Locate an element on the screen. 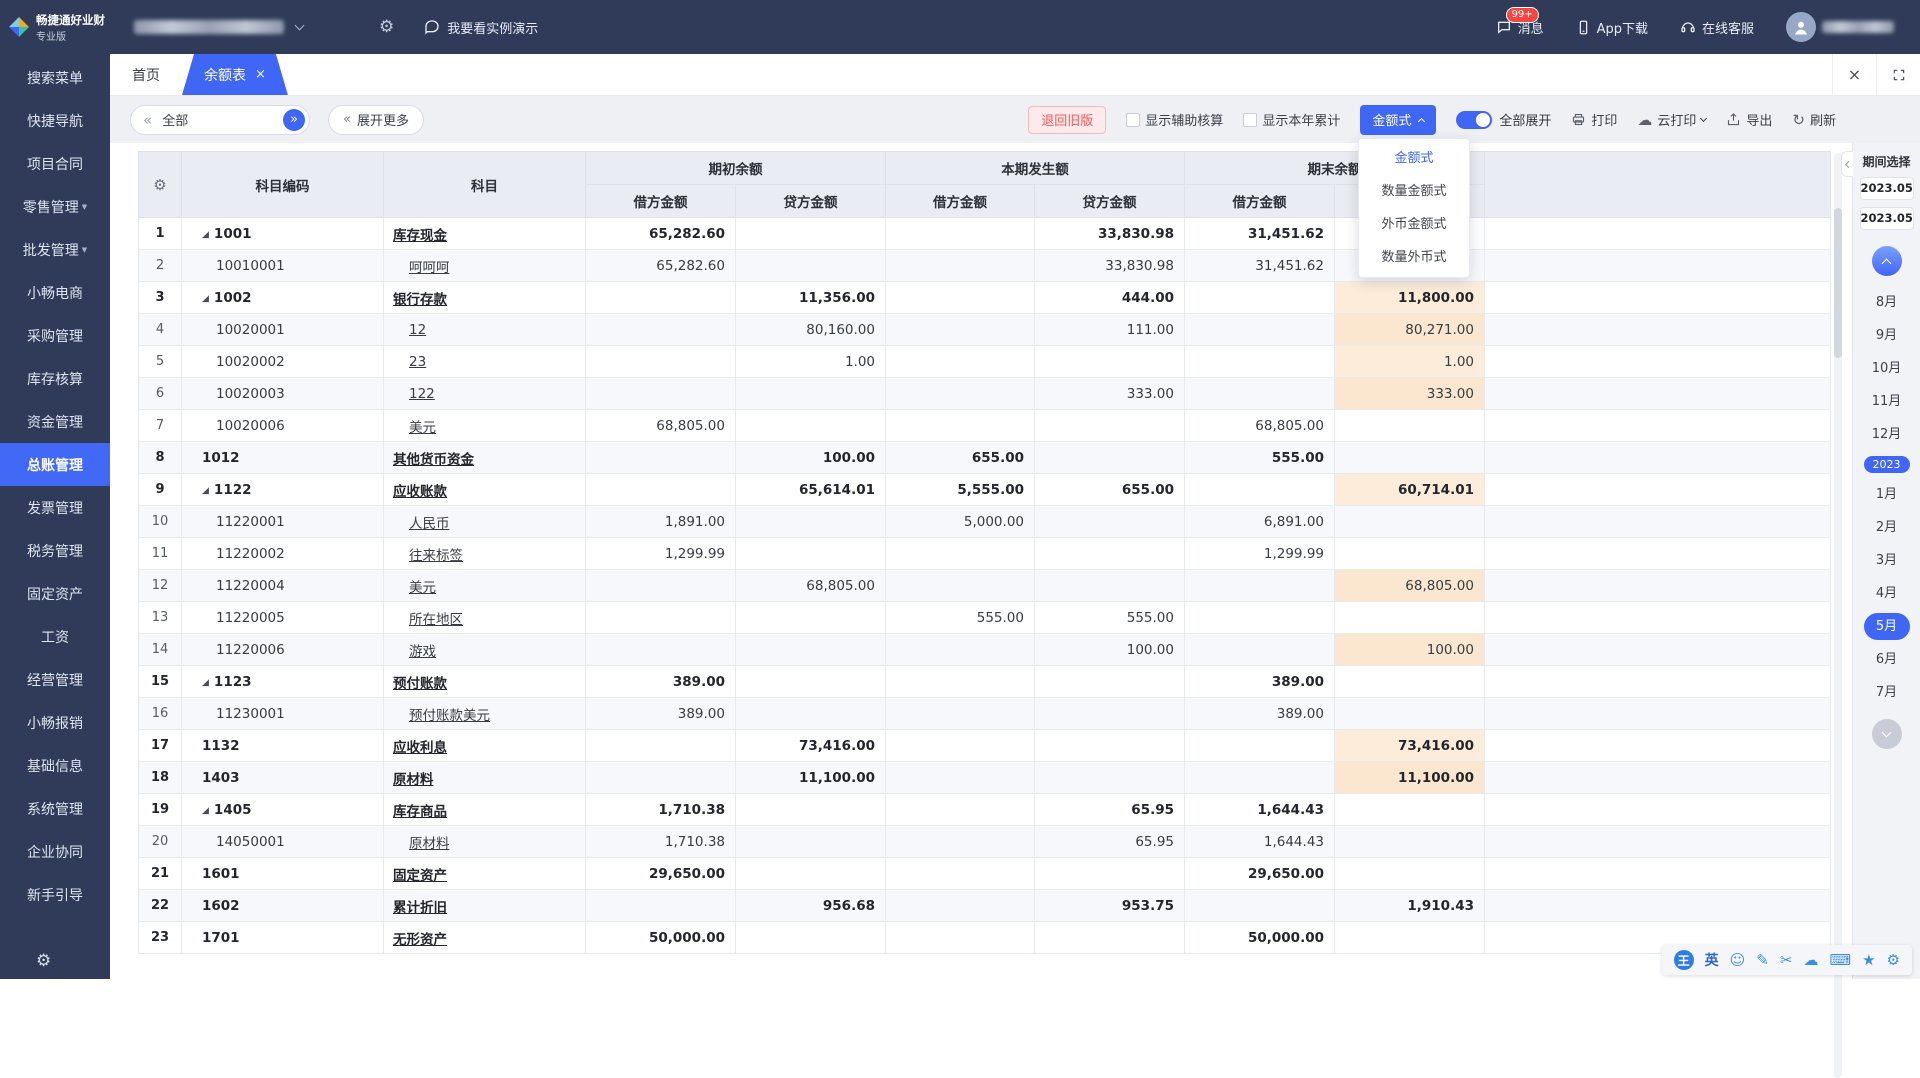  account-name-cell: 无形资产 is located at coordinates (485, 938).